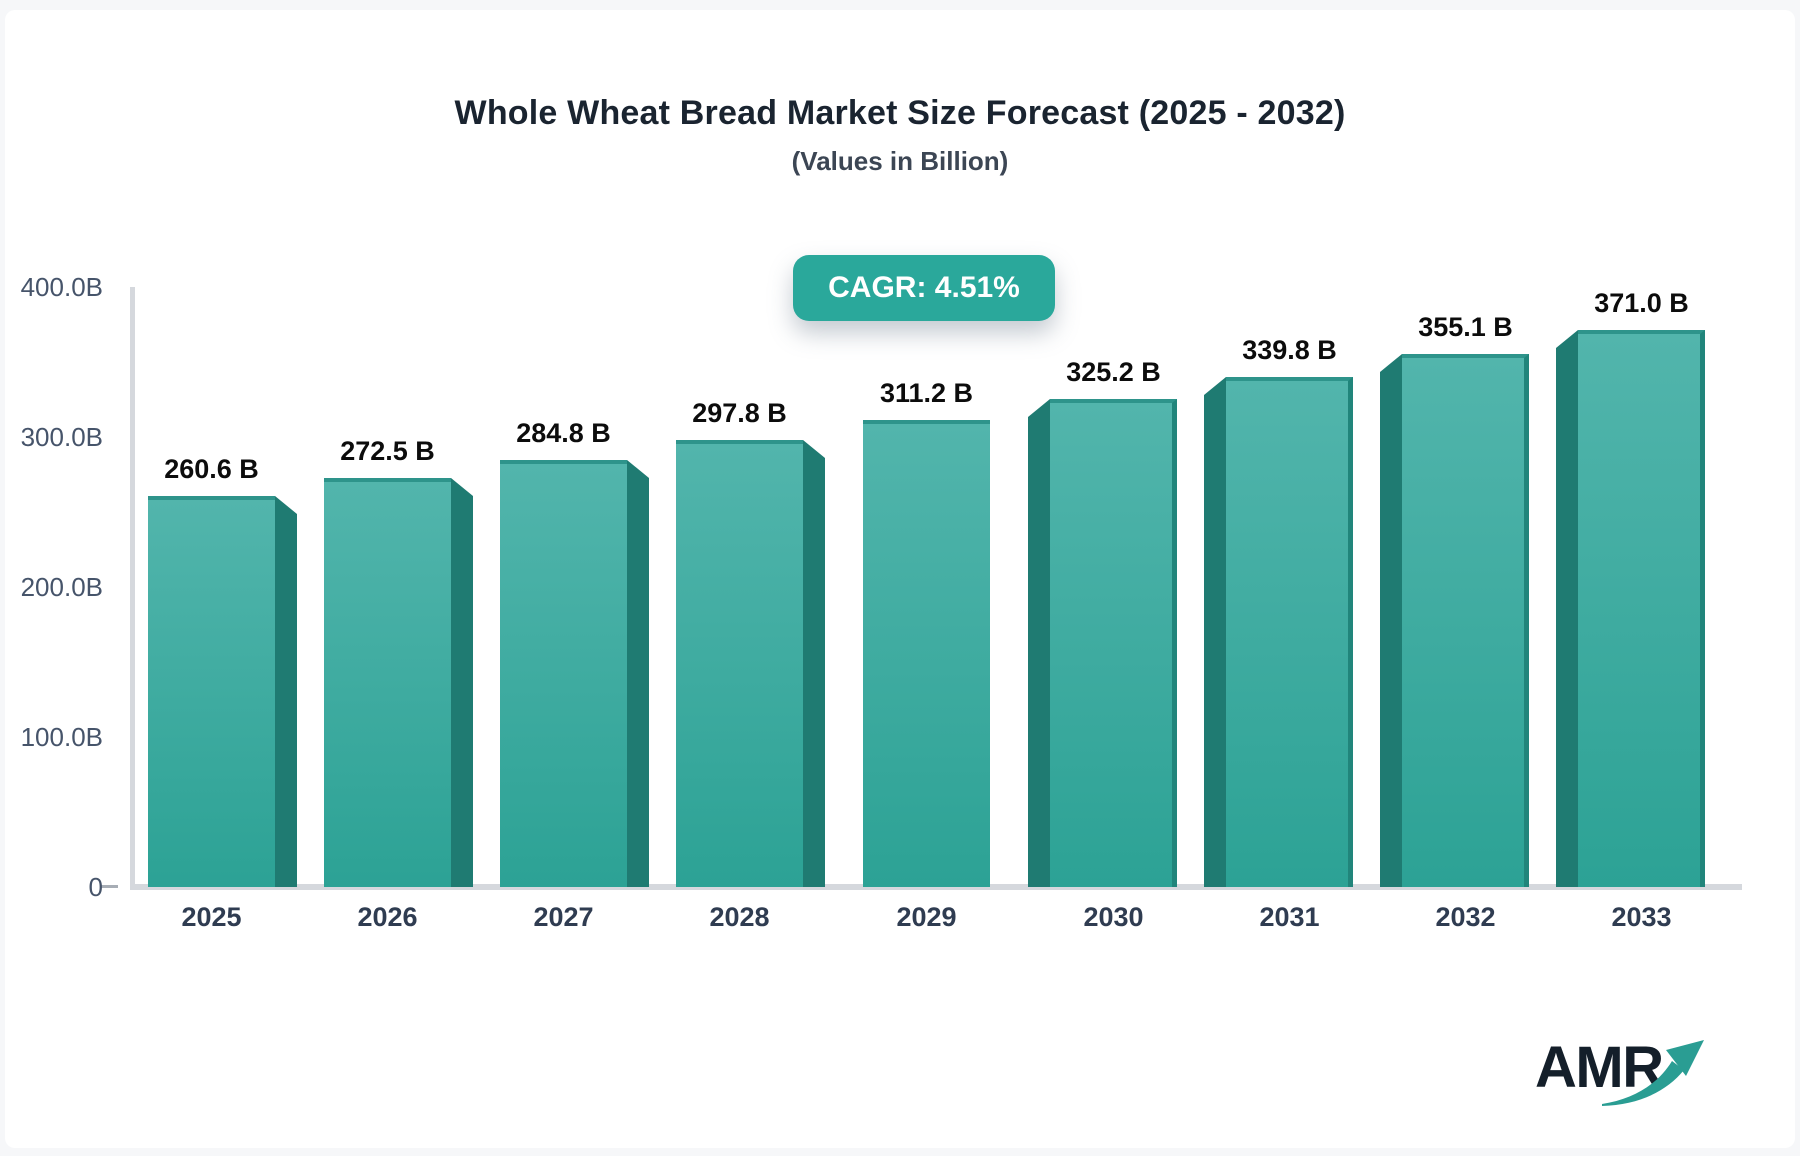 The image size is (1800, 1156). Describe the element at coordinates (1465, 327) in the screenshot. I see `bar-value-label: 355.1 B` at that location.